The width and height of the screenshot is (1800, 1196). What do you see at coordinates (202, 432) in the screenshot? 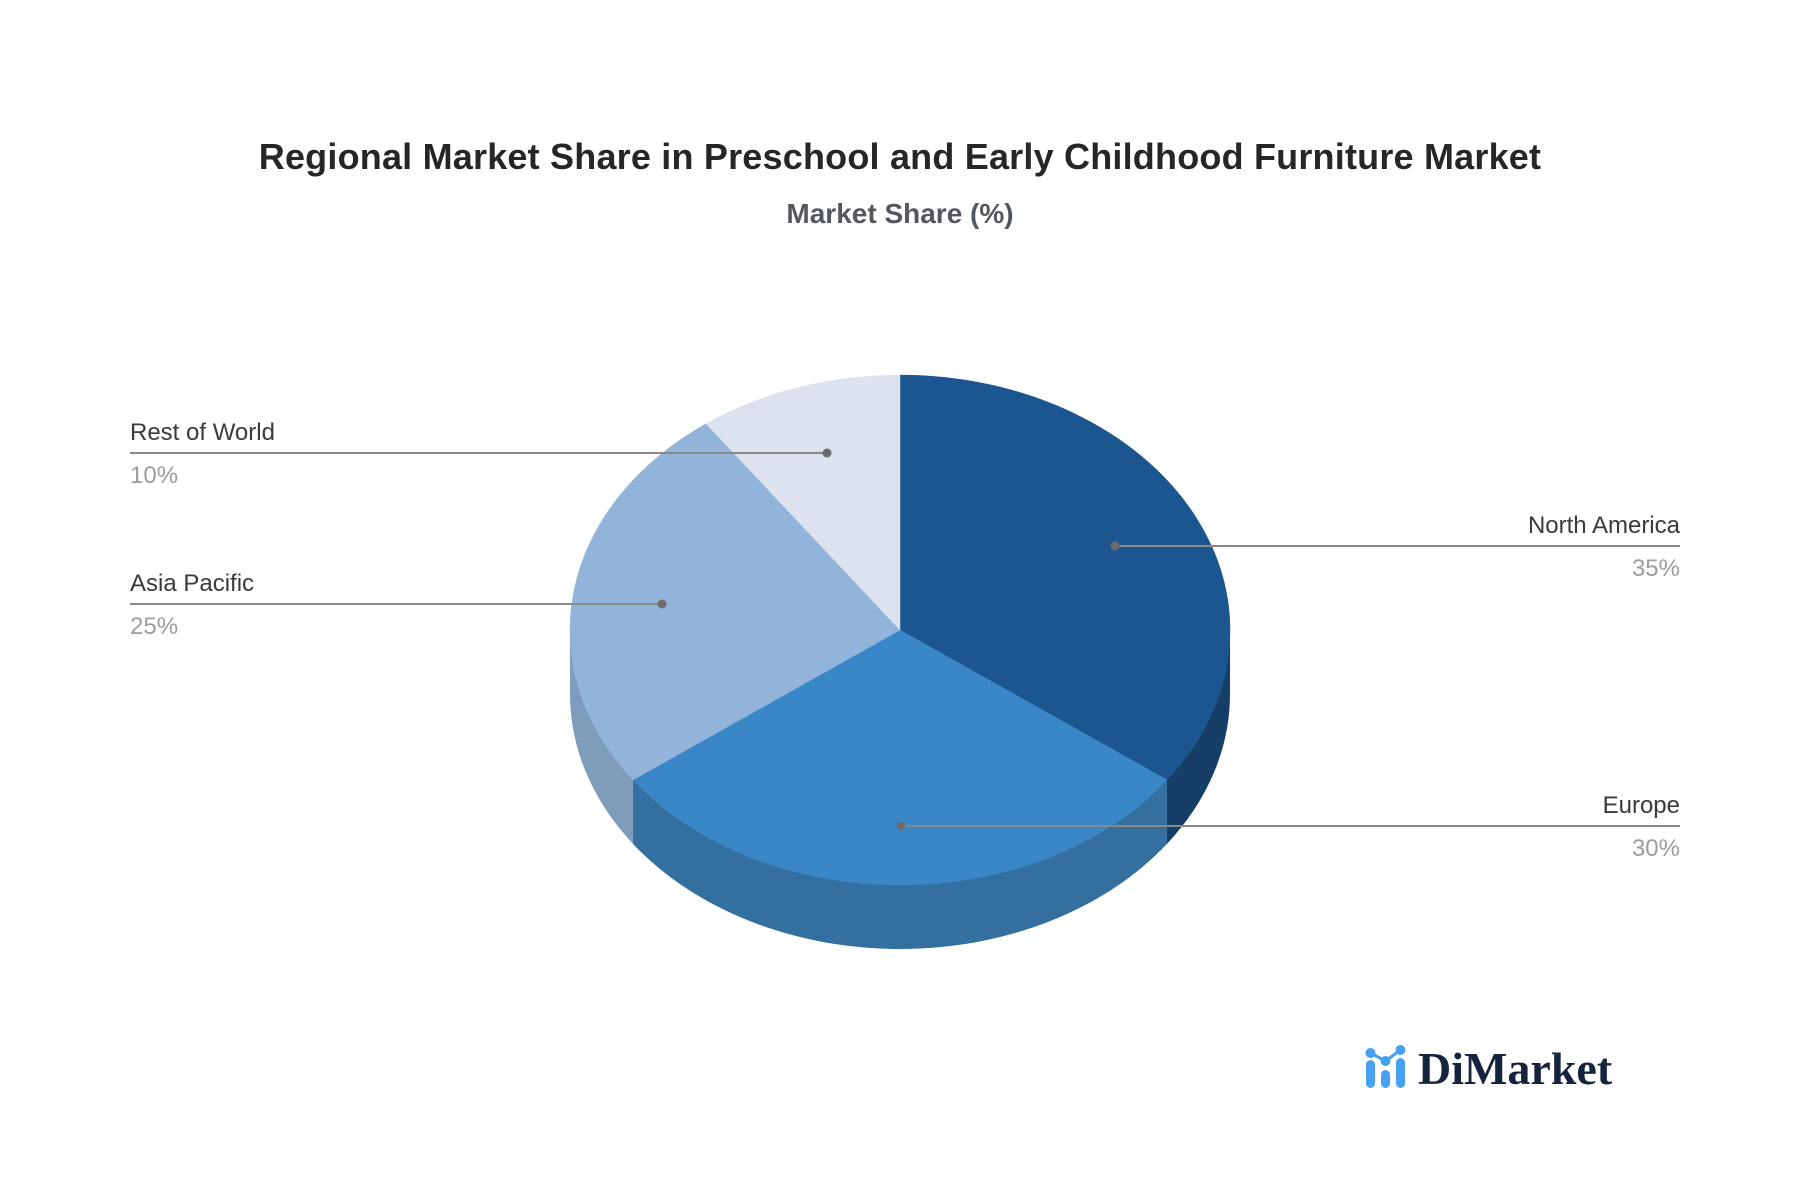
I see `slice-label: Rest of World` at bounding box center [202, 432].